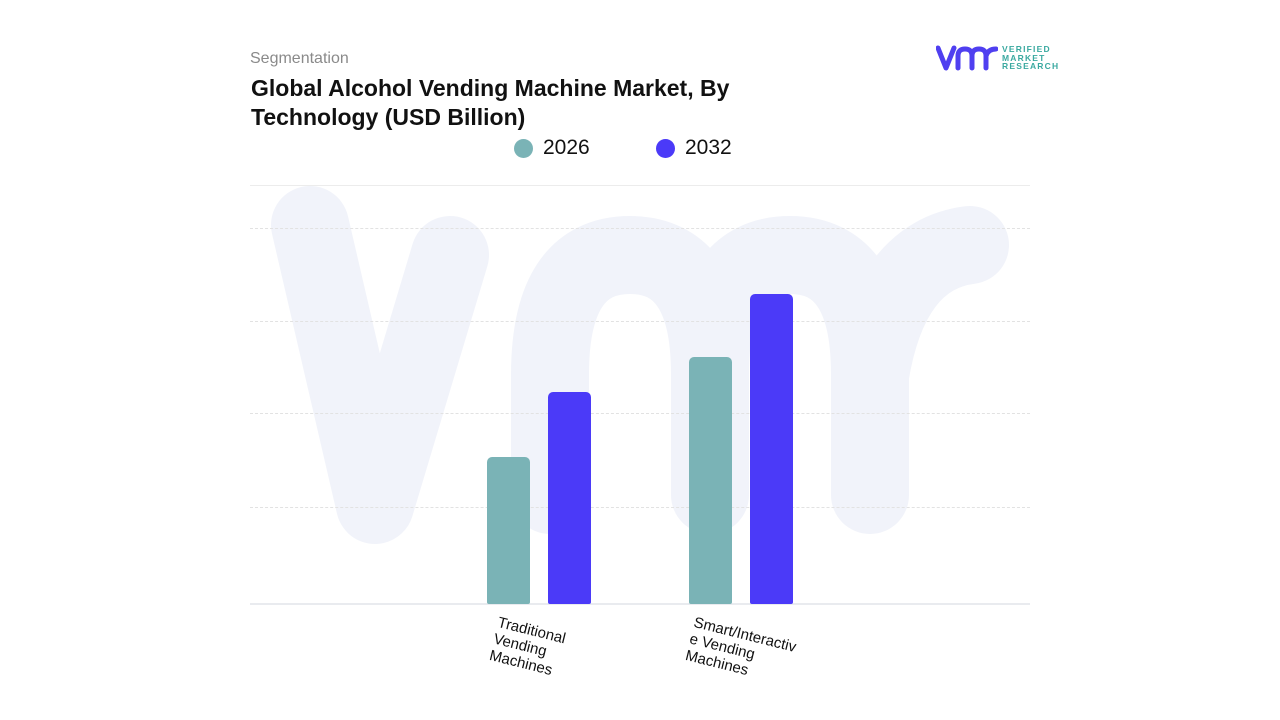 The width and height of the screenshot is (1280, 720). I want to click on legend-dot-2026-icon, so click(523, 148).